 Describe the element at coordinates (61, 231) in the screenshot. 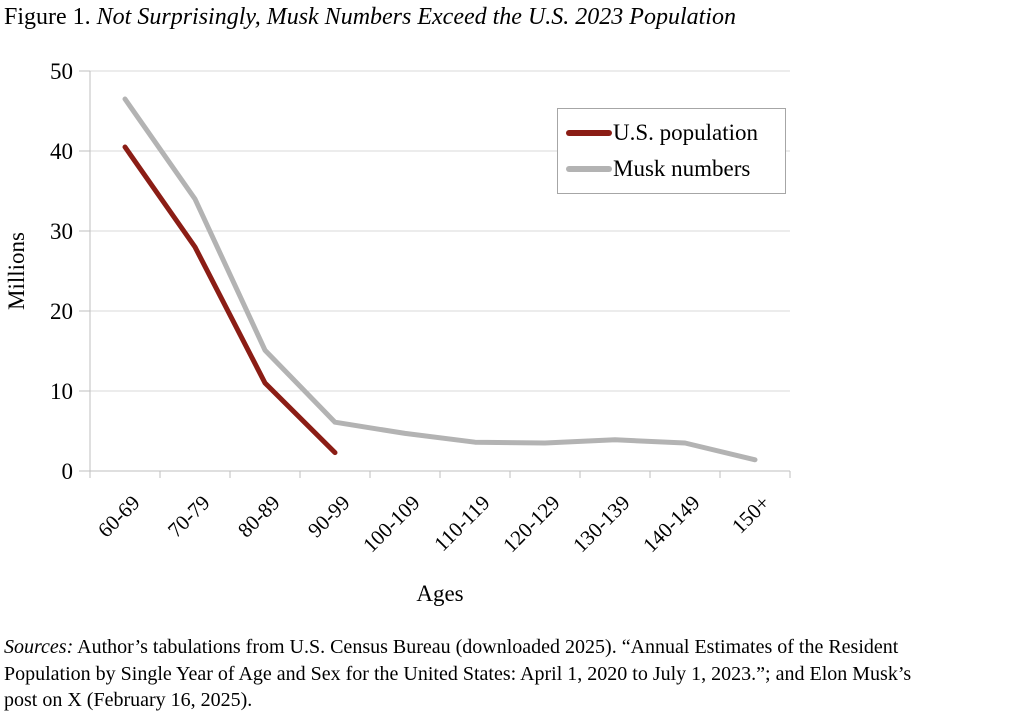

I see `y-tick-label: 30` at that location.